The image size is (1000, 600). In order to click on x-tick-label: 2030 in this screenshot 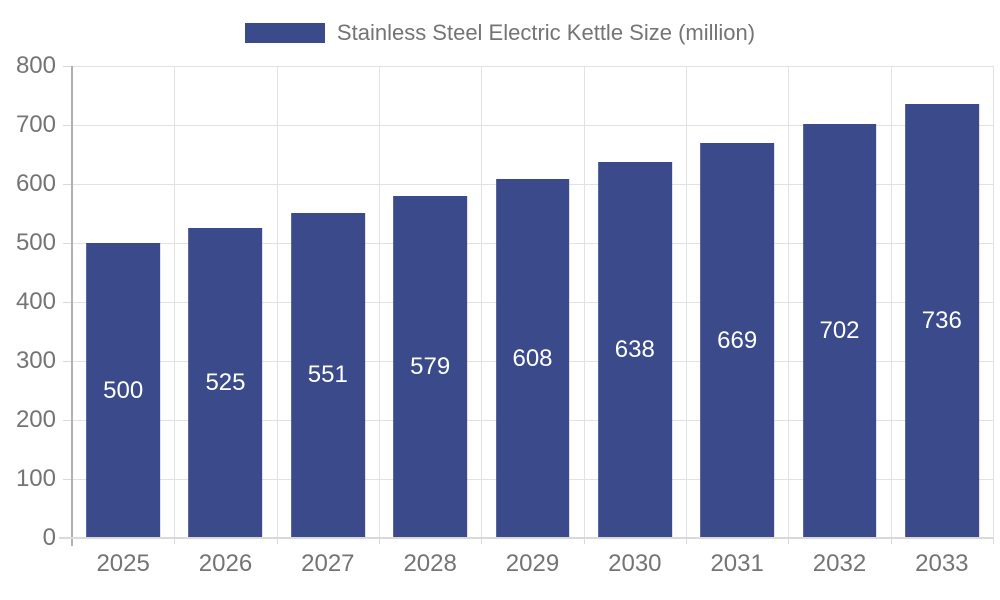, I will do `click(635, 563)`.